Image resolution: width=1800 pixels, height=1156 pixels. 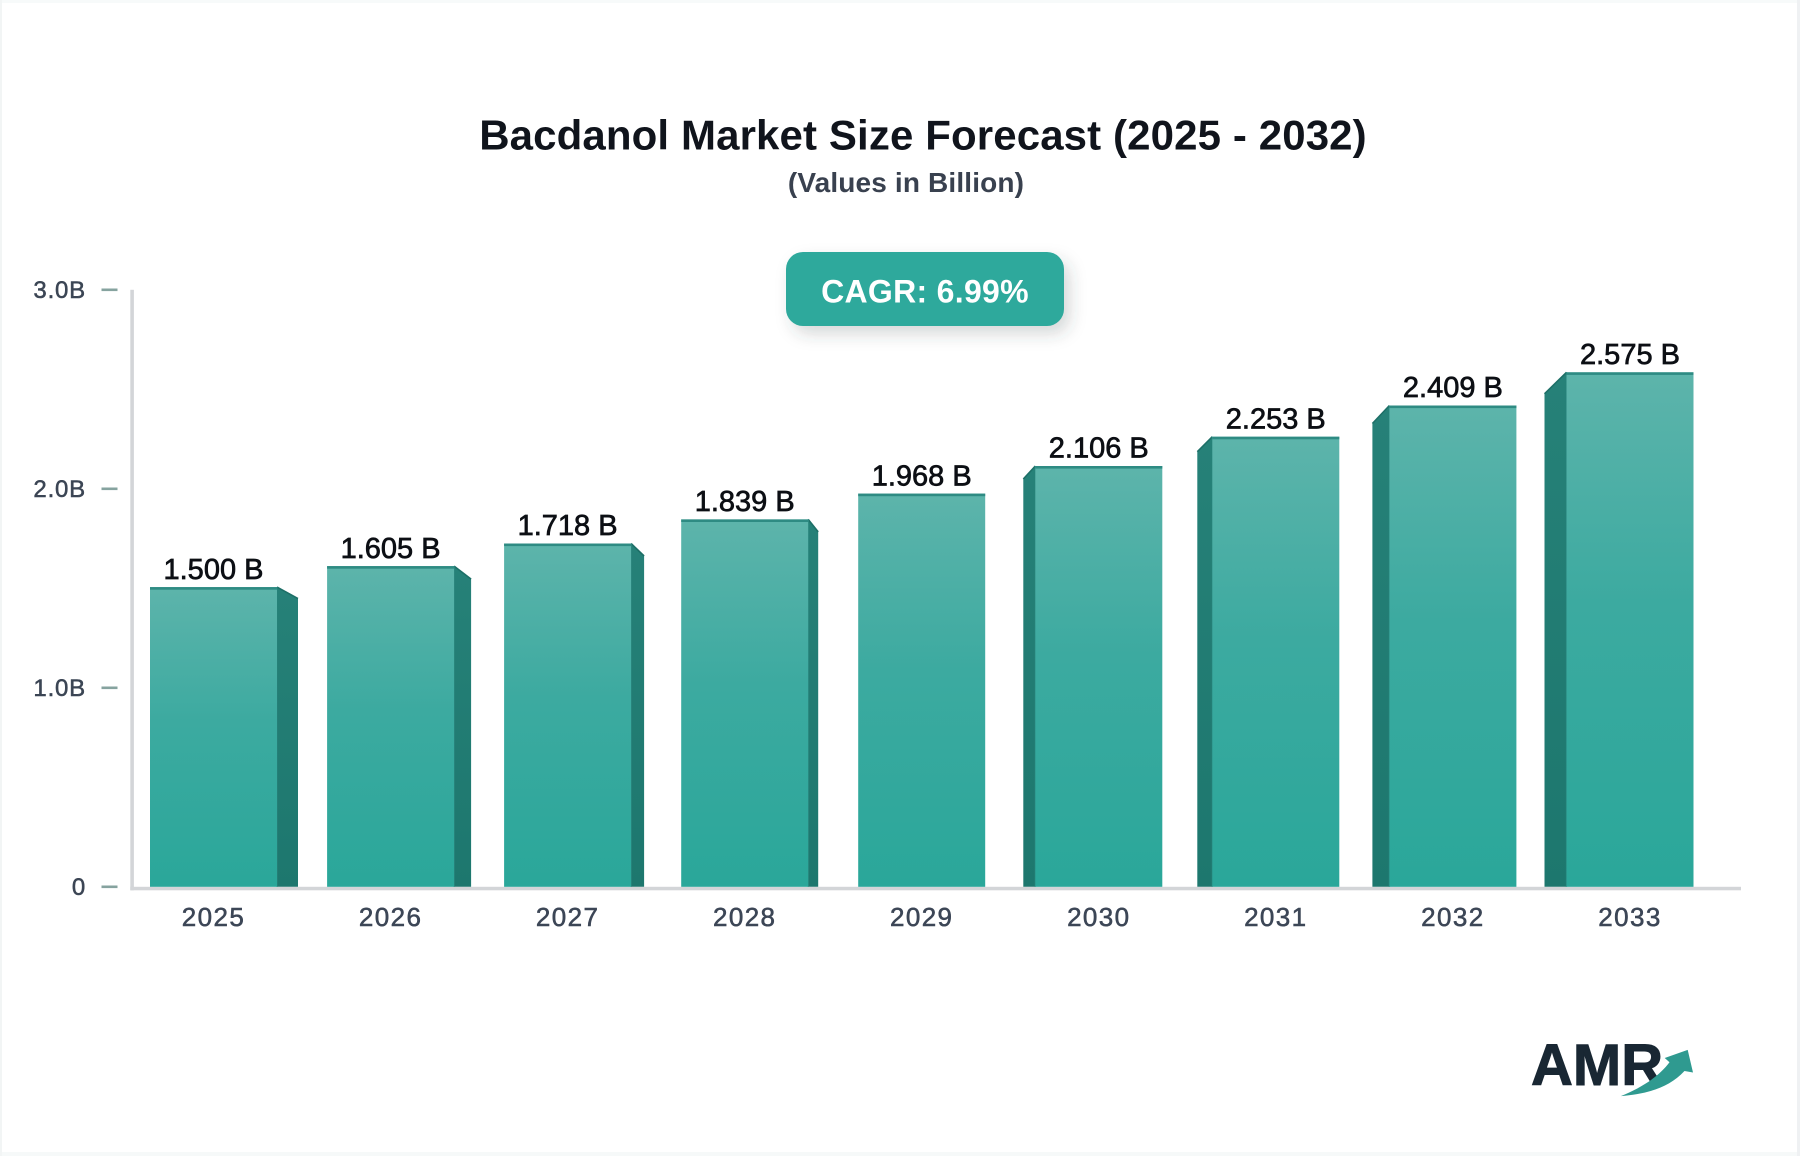 I want to click on svg-text: 2.106 B, so click(x=1099, y=449).